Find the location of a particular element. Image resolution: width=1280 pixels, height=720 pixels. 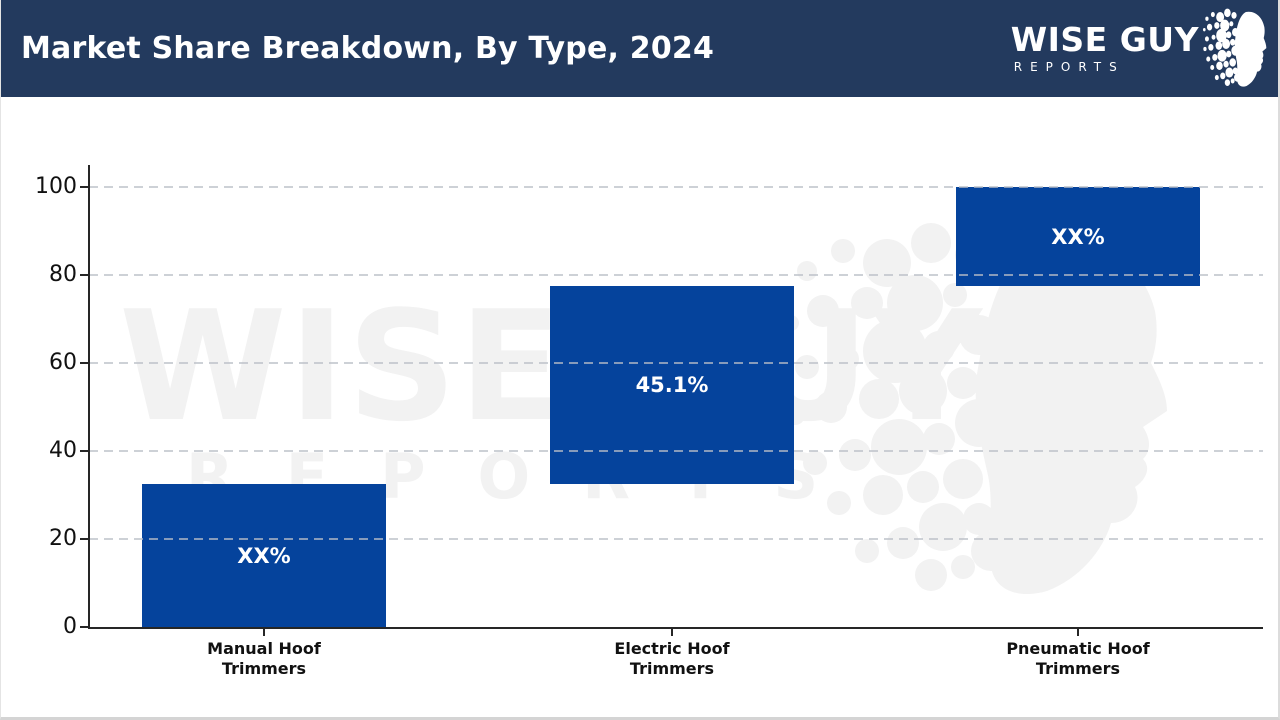

y-tick-label: 80 is located at coordinates (63, 274).